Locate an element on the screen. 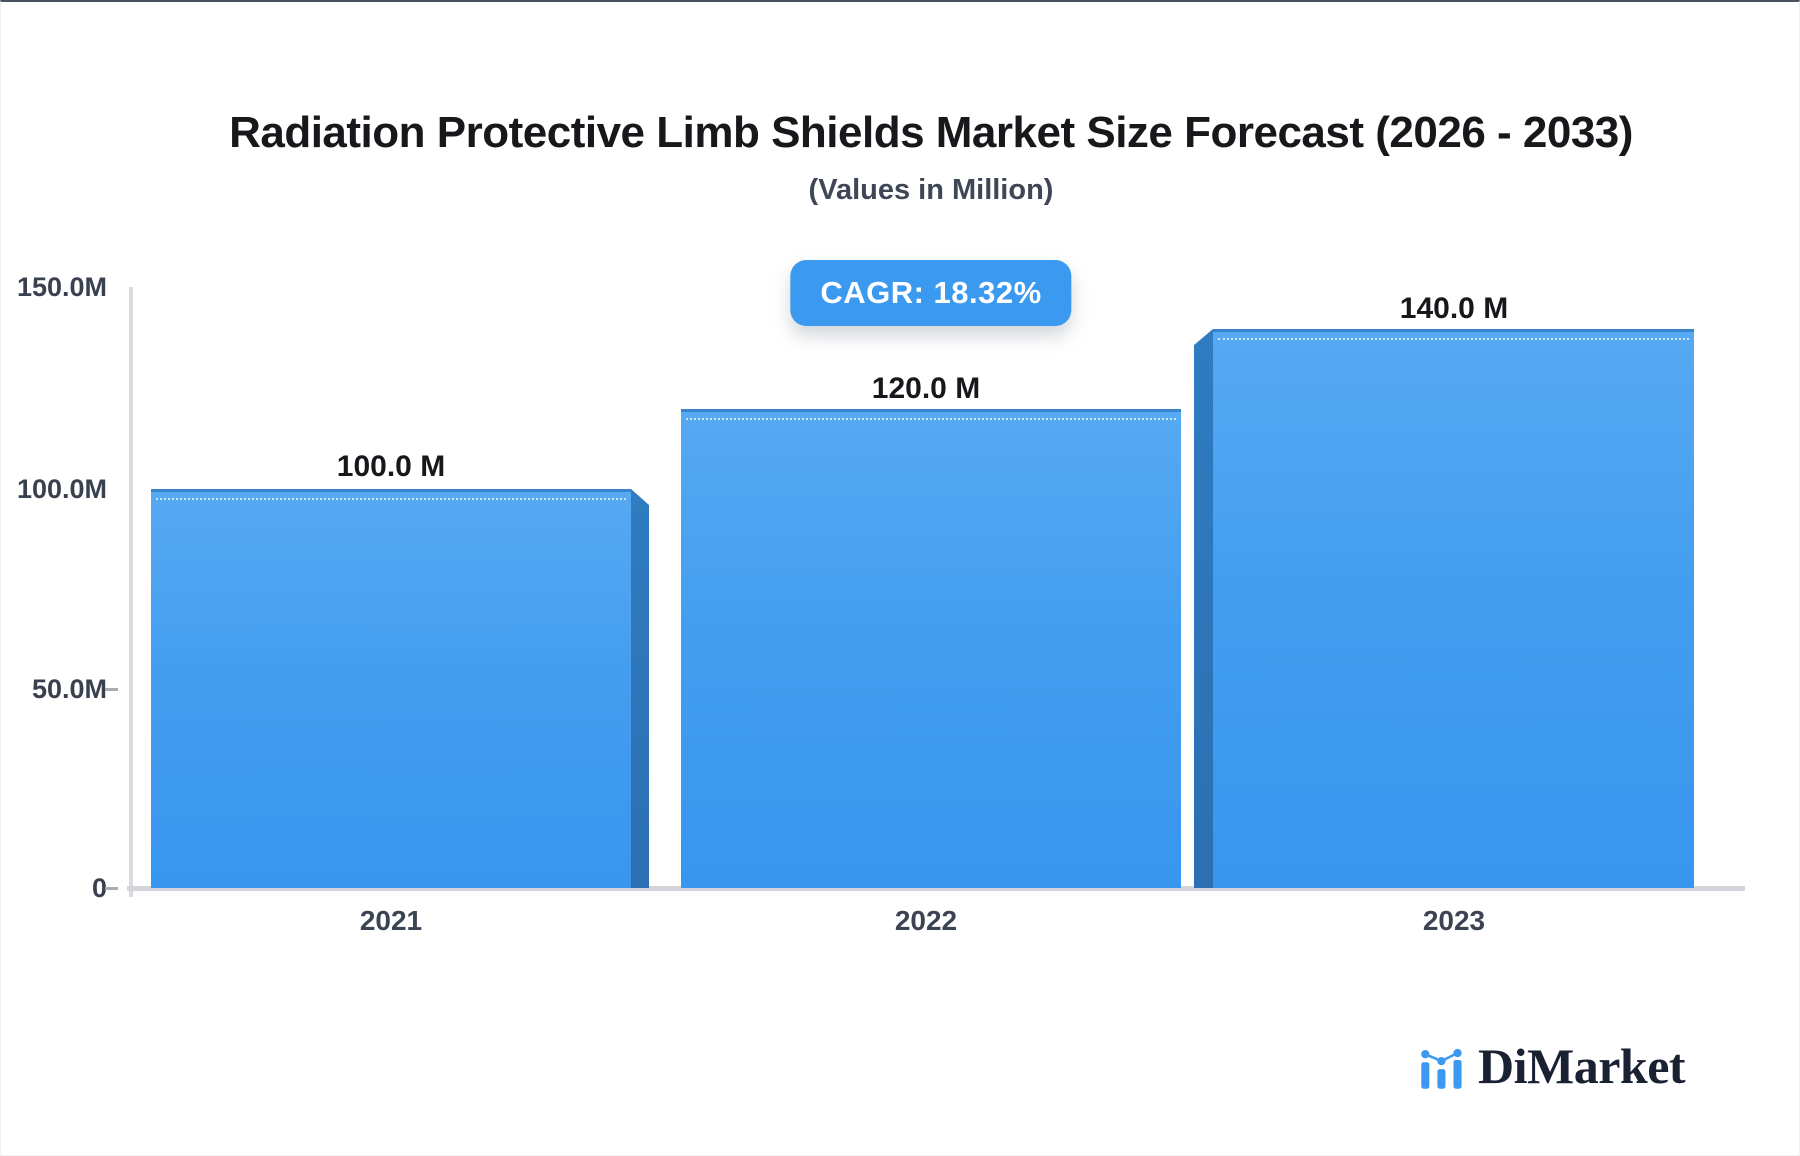  y-tick-50: 50.0M is located at coordinates (69, 689).